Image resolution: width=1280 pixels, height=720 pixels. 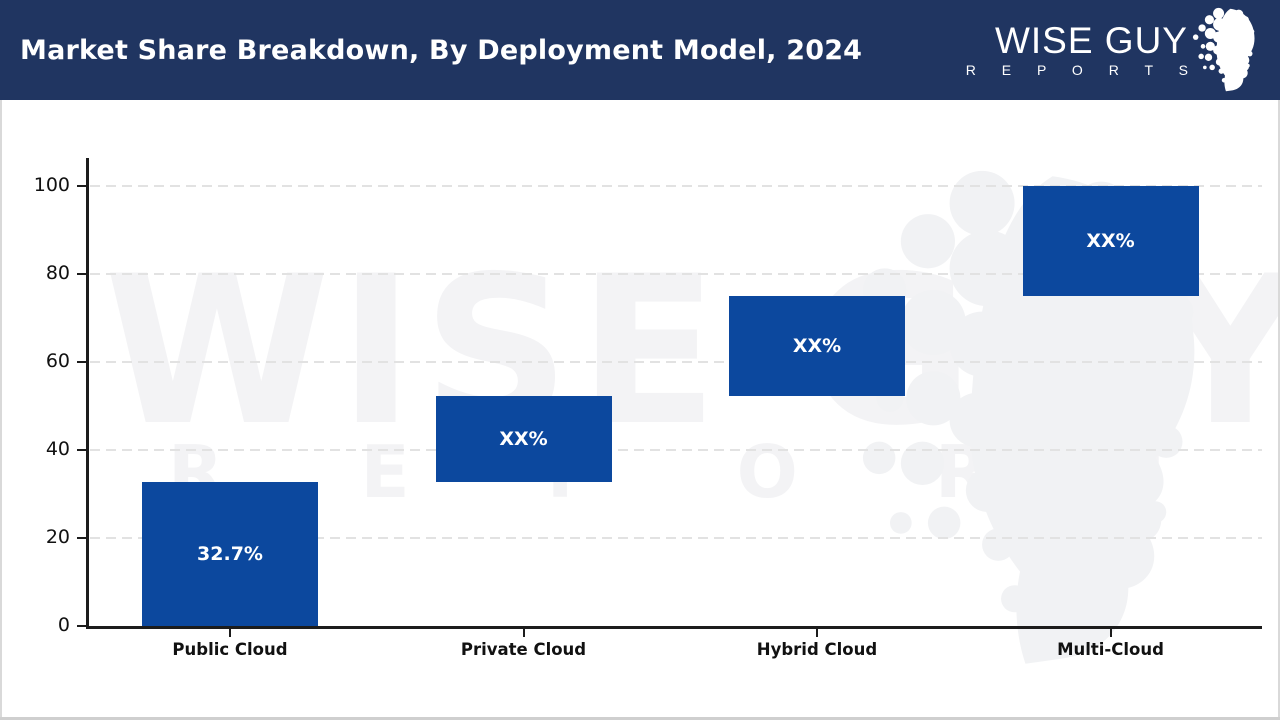 What do you see at coordinates (1091, 40) in the screenshot?
I see `logo-wordmark: WISE GUY` at bounding box center [1091, 40].